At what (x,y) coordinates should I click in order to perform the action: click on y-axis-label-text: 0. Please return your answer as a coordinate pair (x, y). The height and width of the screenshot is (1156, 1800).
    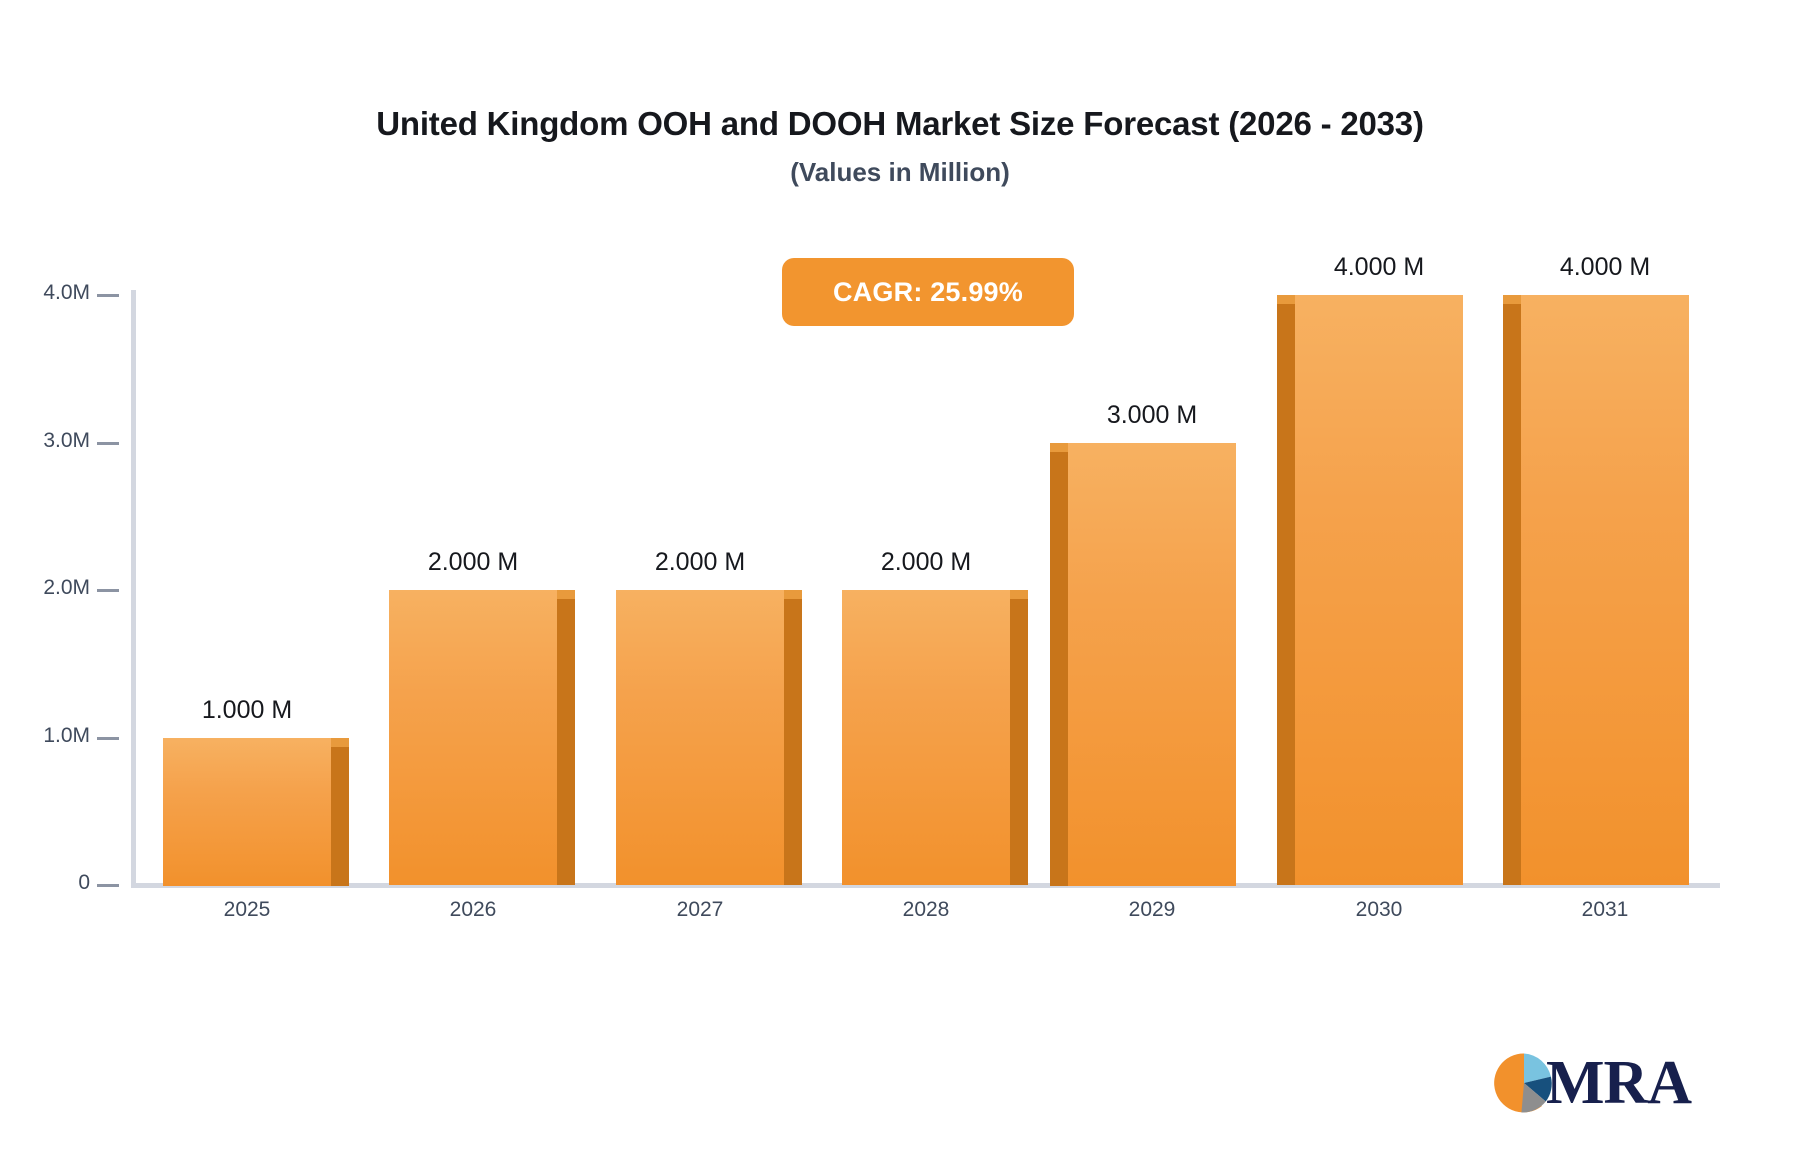
    Looking at the image, I should click on (84, 882).